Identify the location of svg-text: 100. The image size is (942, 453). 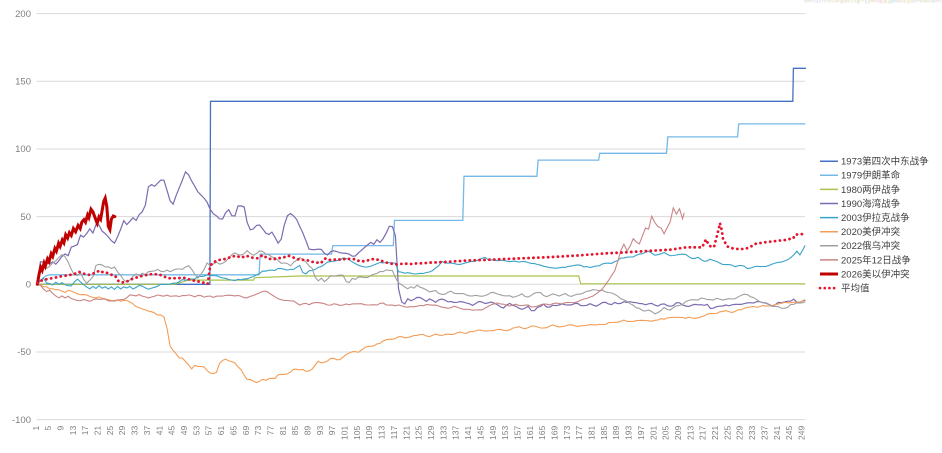
(23, 149).